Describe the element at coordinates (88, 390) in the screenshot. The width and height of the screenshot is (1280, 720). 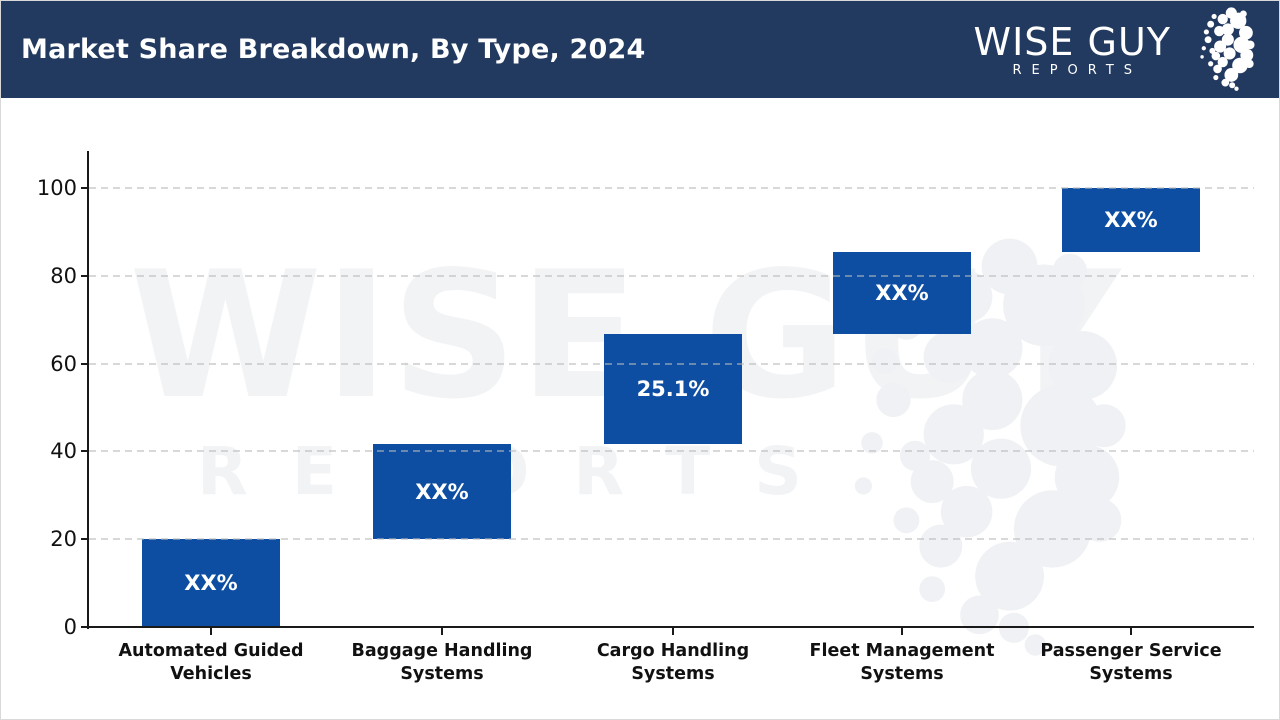
I see `y-axis-line` at that location.